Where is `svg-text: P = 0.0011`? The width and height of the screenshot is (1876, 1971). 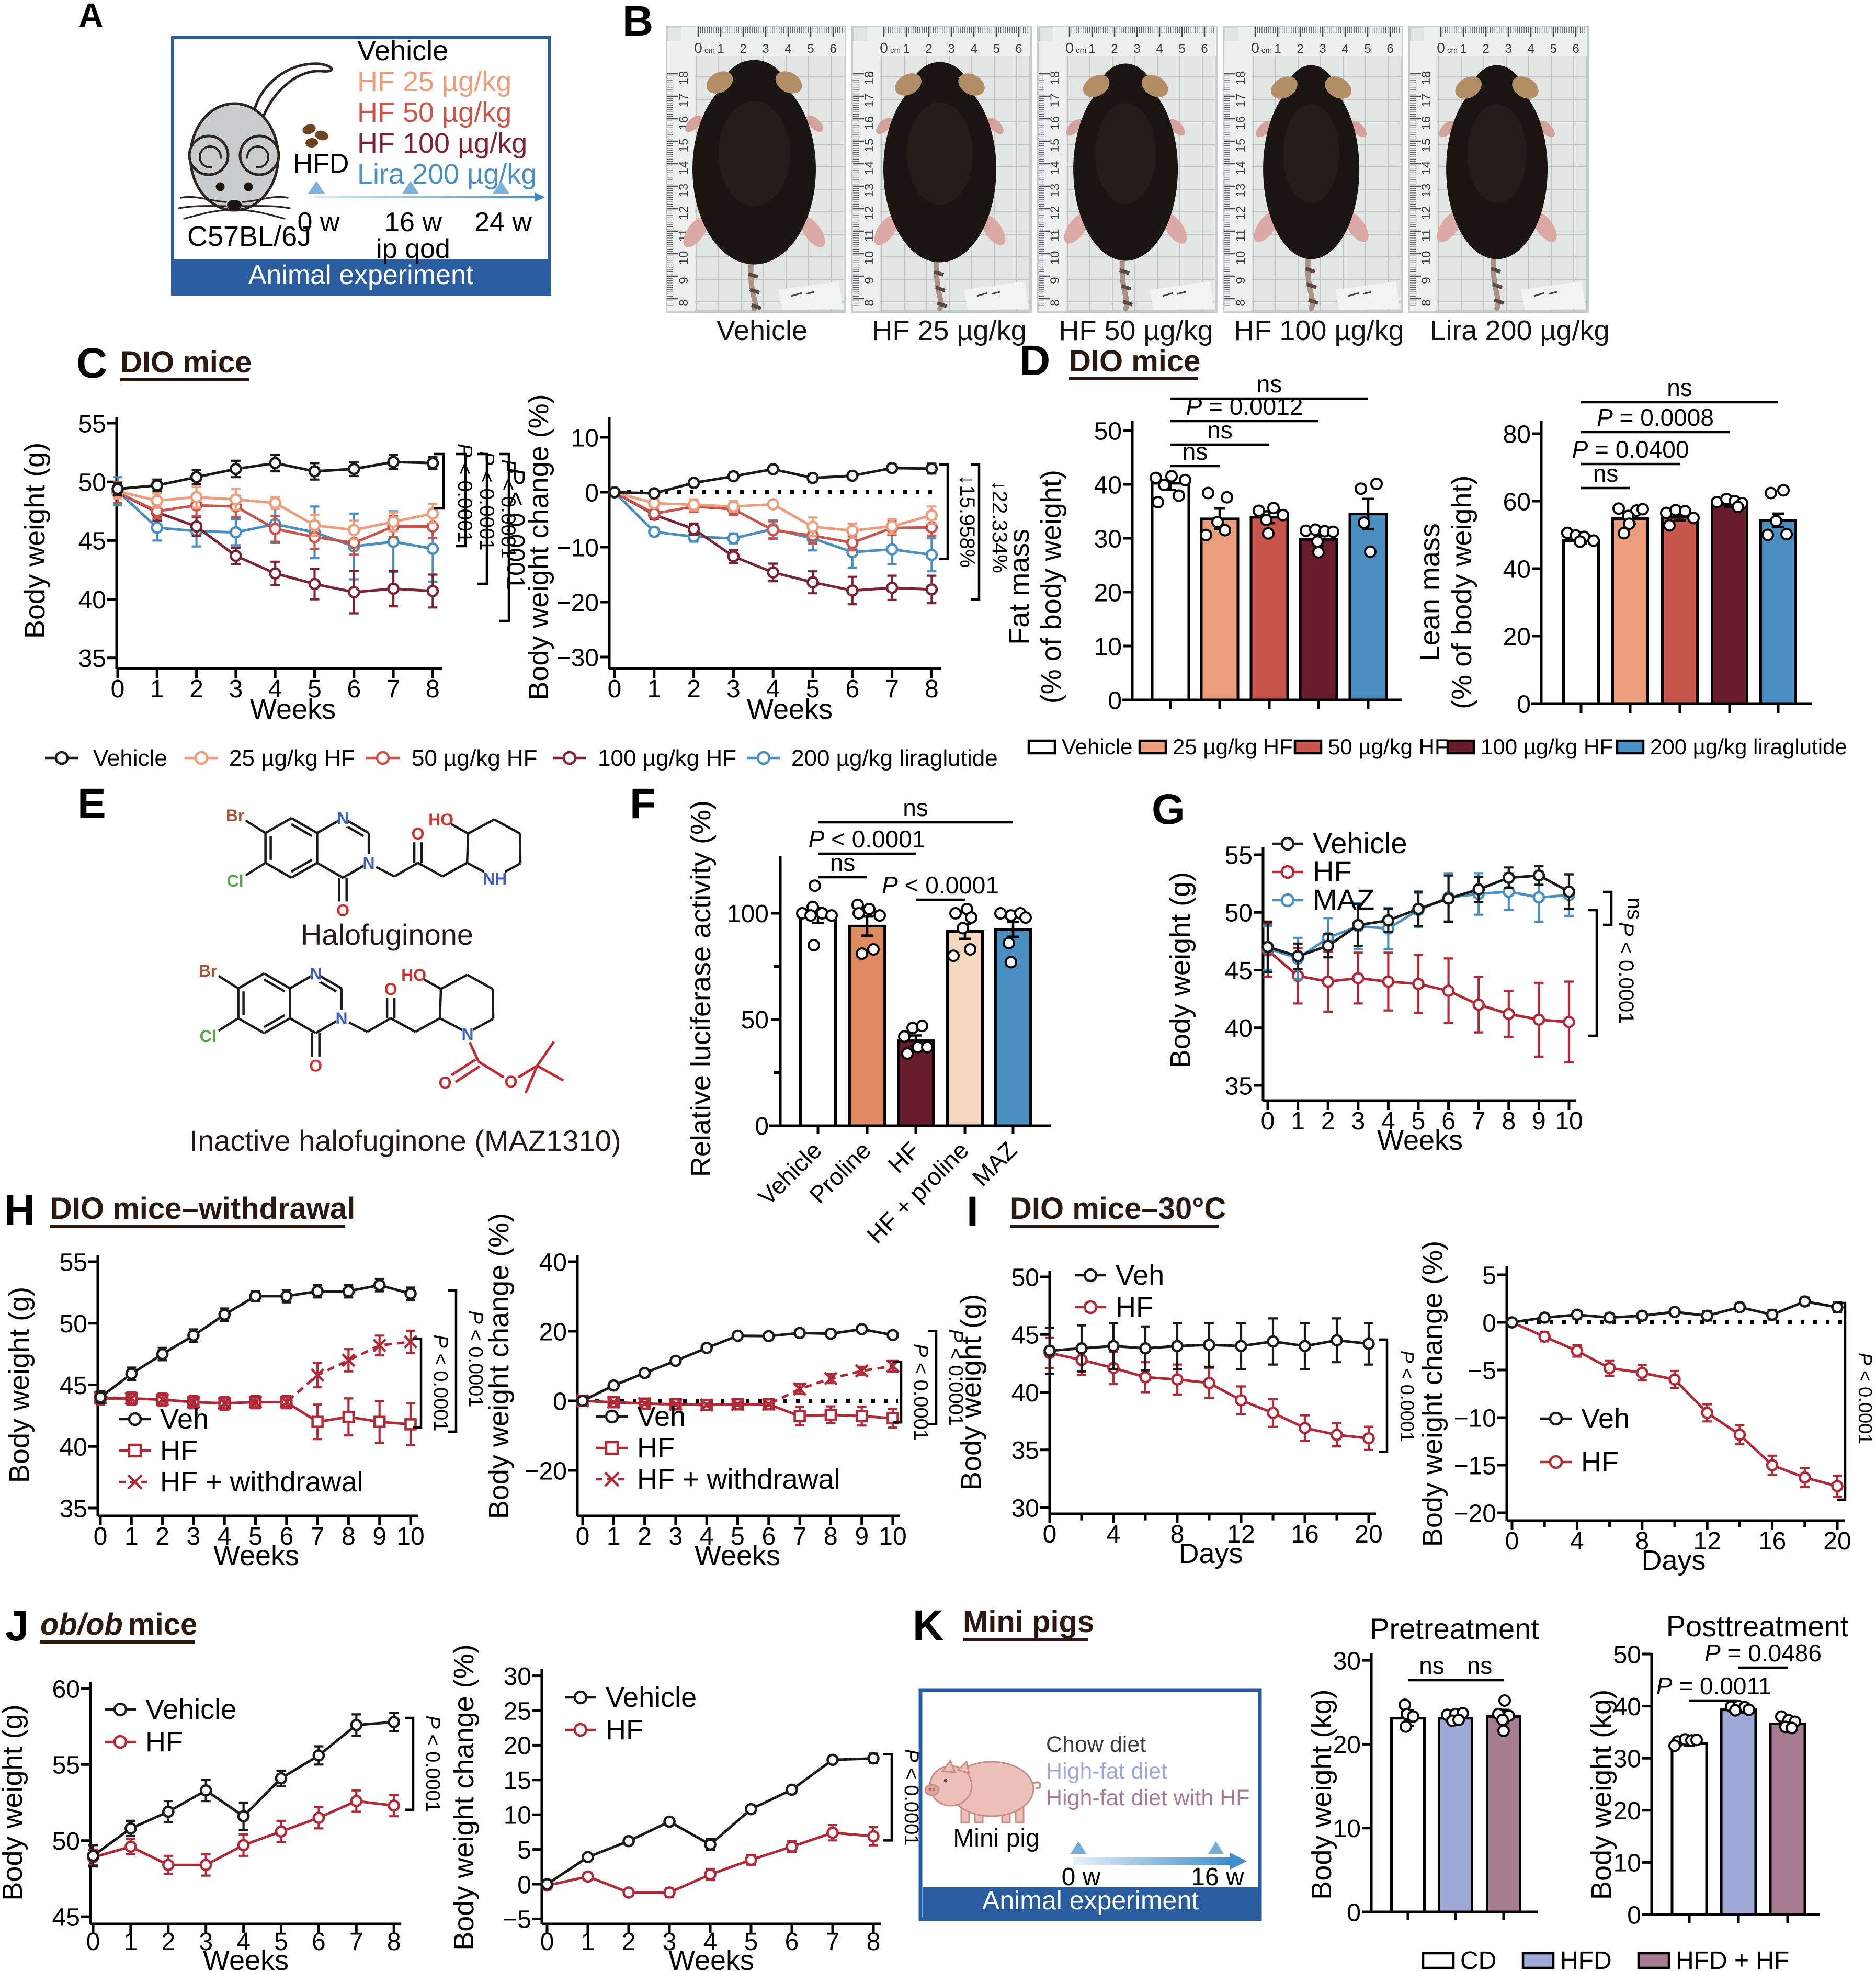
svg-text: P = 0.0011 is located at coordinates (1714, 1686).